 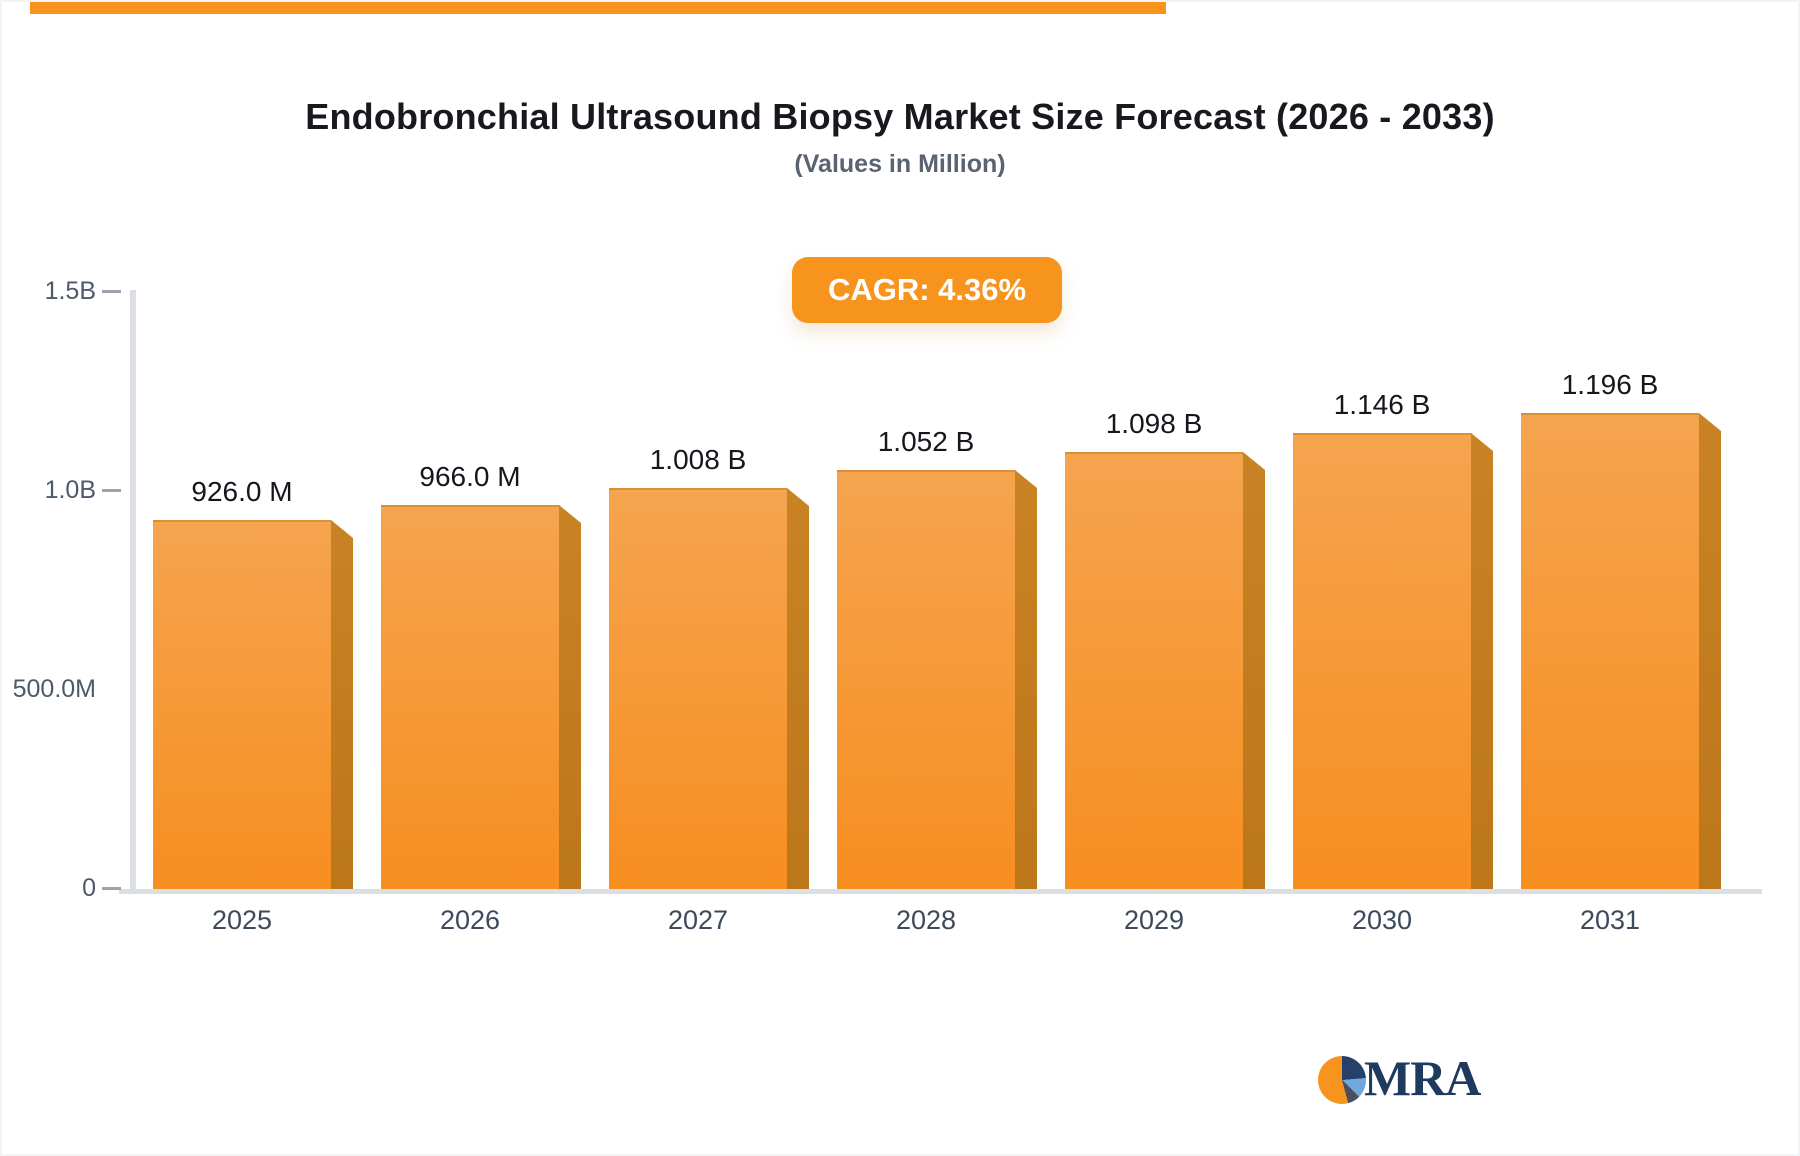 What do you see at coordinates (1710, 651) in the screenshot?
I see `bar-side-2031` at bounding box center [1710, 651].